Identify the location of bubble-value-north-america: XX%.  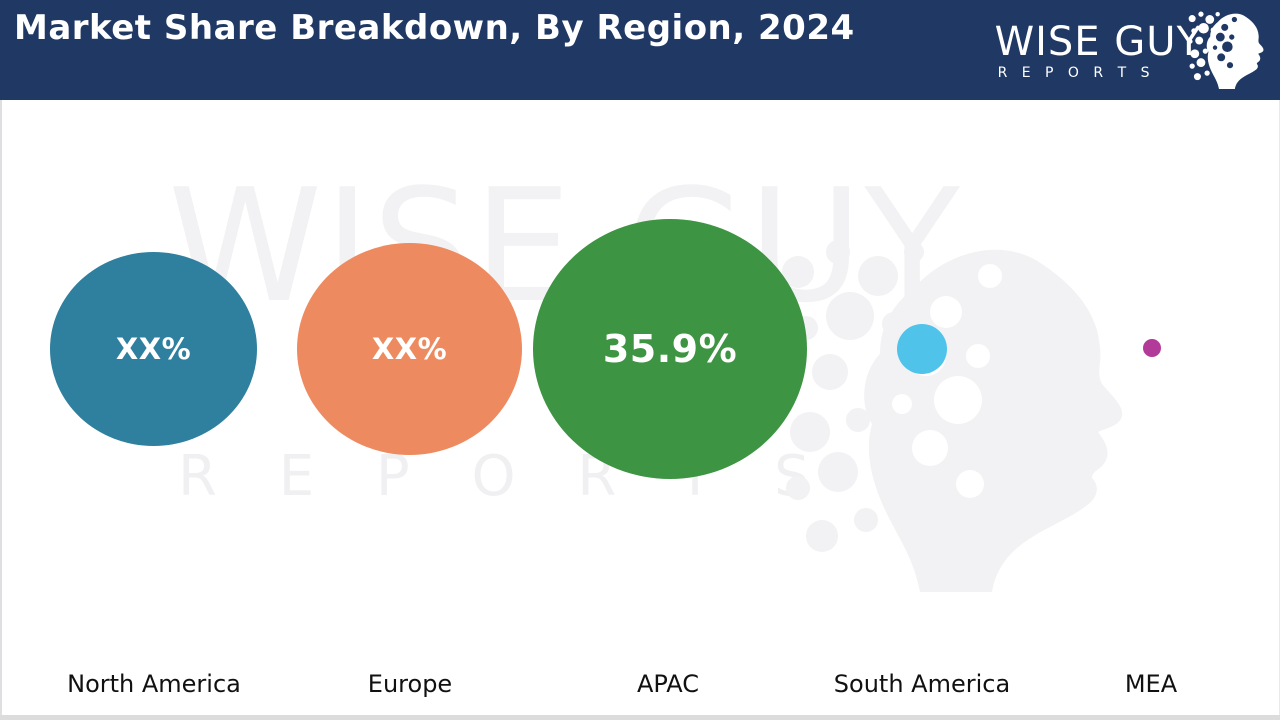
(153, 349).